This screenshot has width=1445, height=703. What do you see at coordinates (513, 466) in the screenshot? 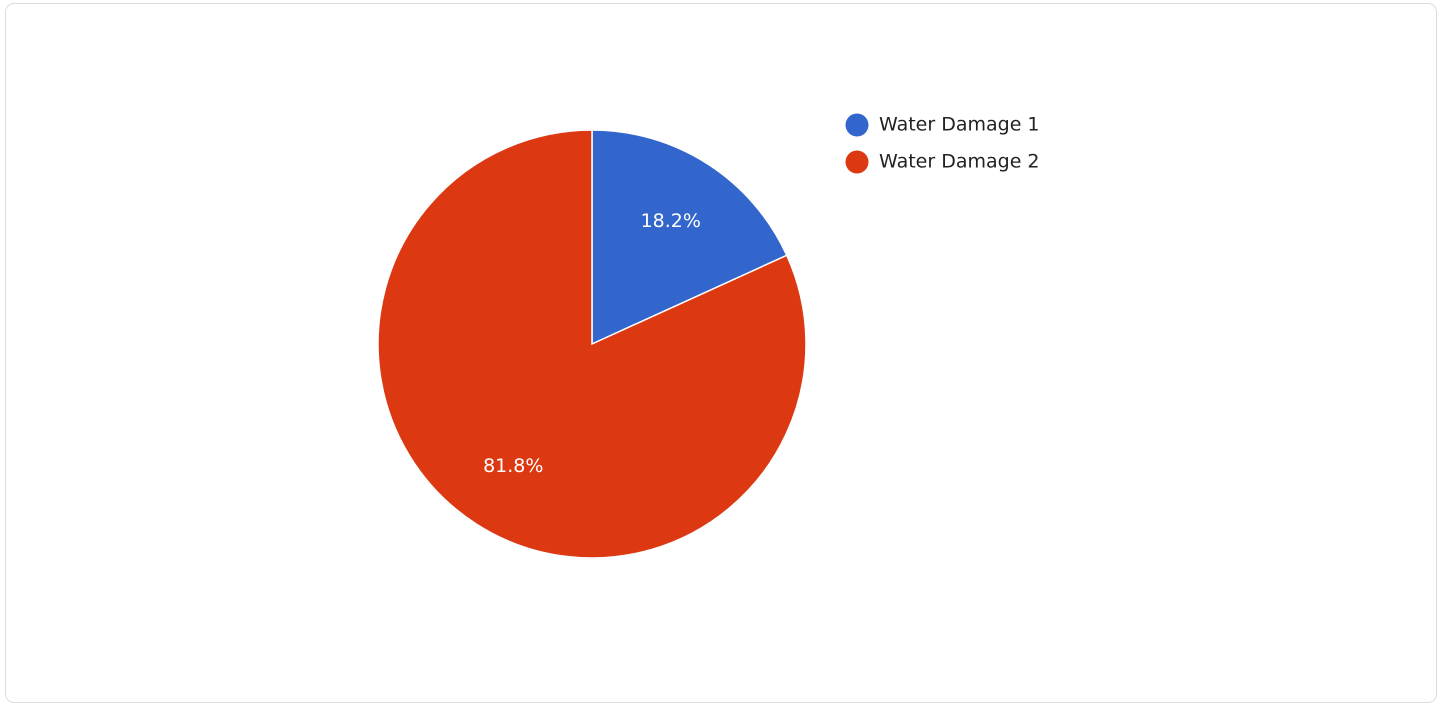
I see `slice-label-2: 81.8%` at bounding box center [513, 466].